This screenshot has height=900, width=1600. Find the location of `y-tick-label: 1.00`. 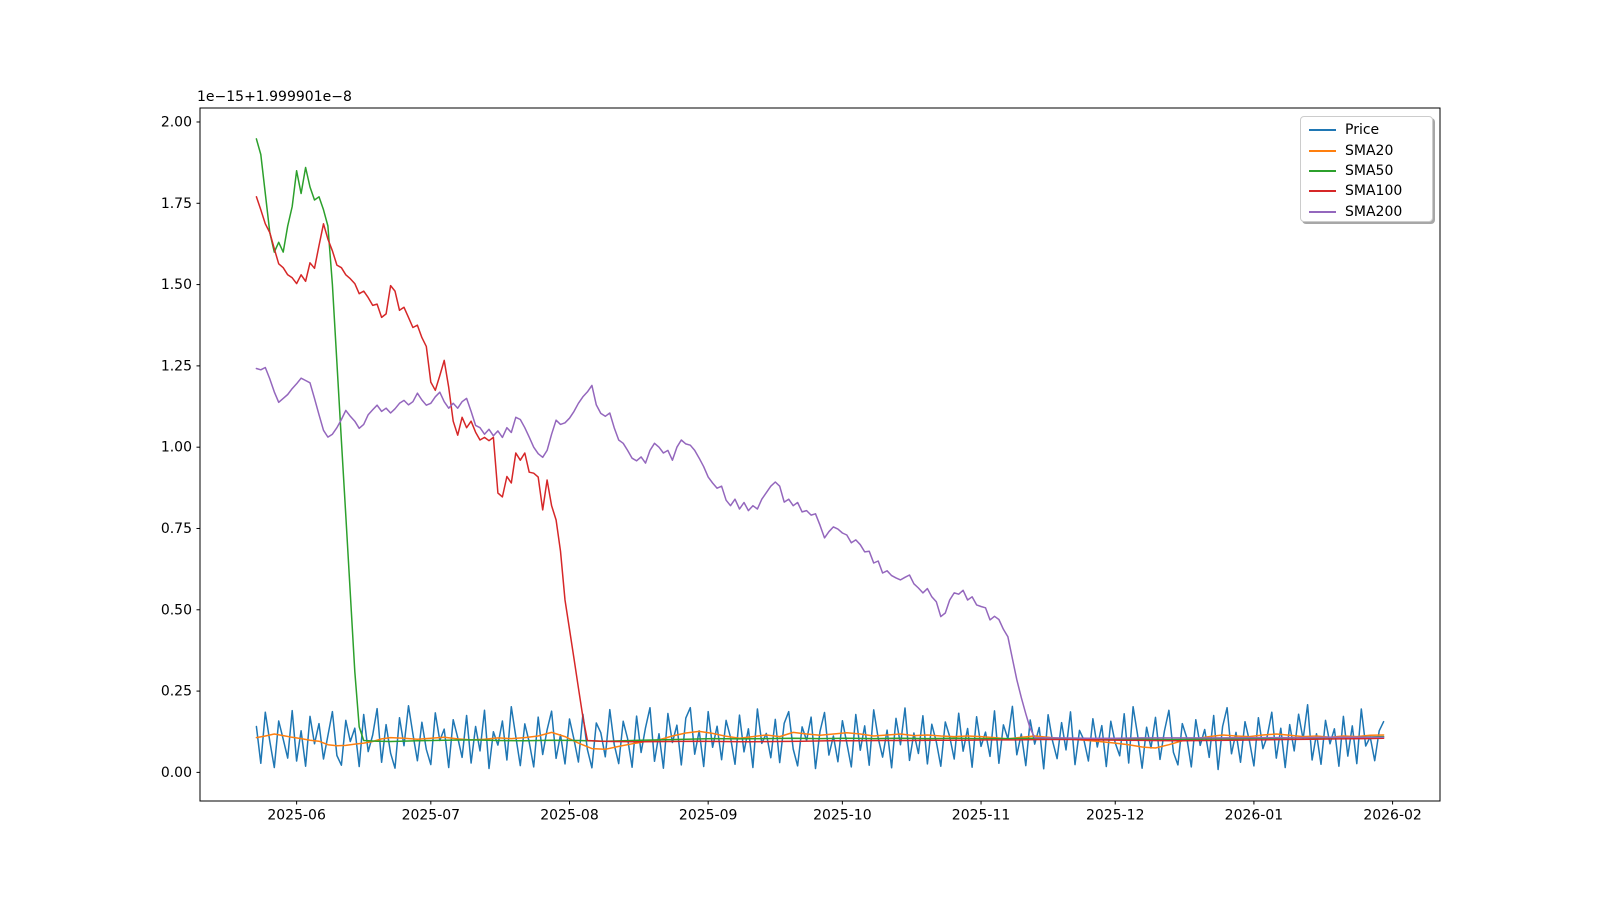

y-tick-label: 1.00 is located at coordinates (176, 448).